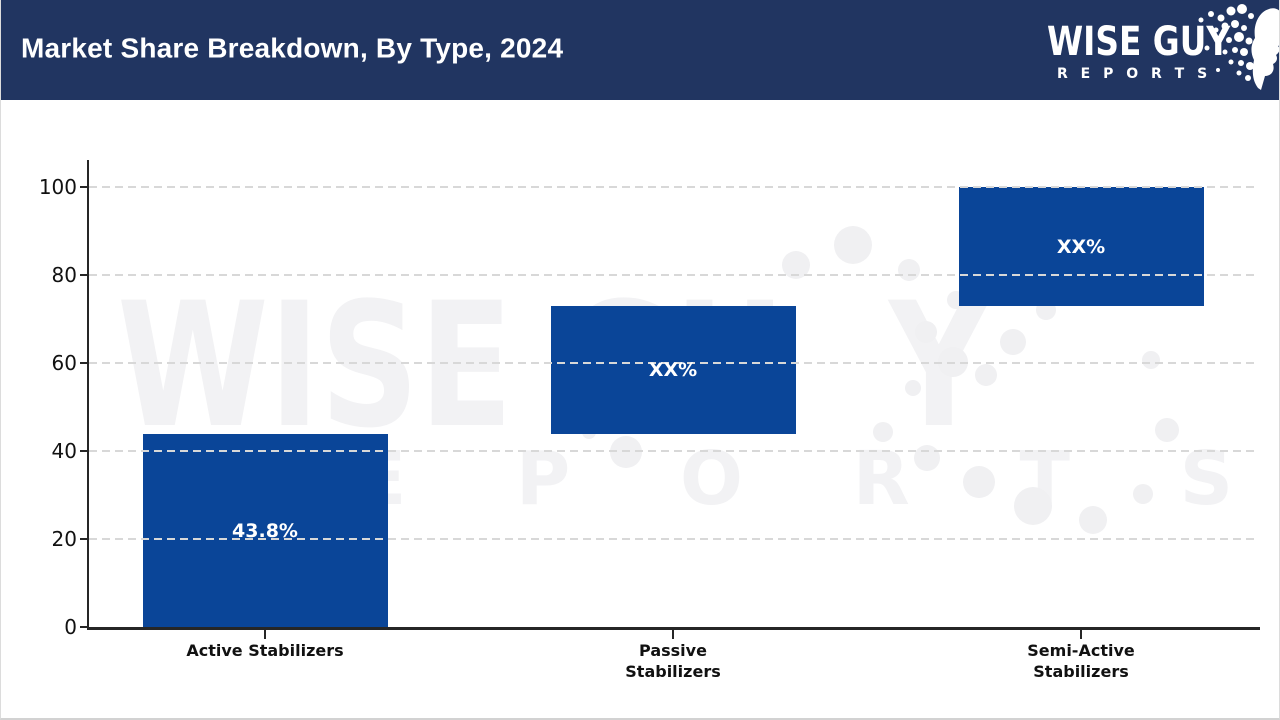  What do you see at coordinates (265, 650) in the screenshot?
I see `x-category-label: Active Stabilizers` at bounding box center [265, 650].